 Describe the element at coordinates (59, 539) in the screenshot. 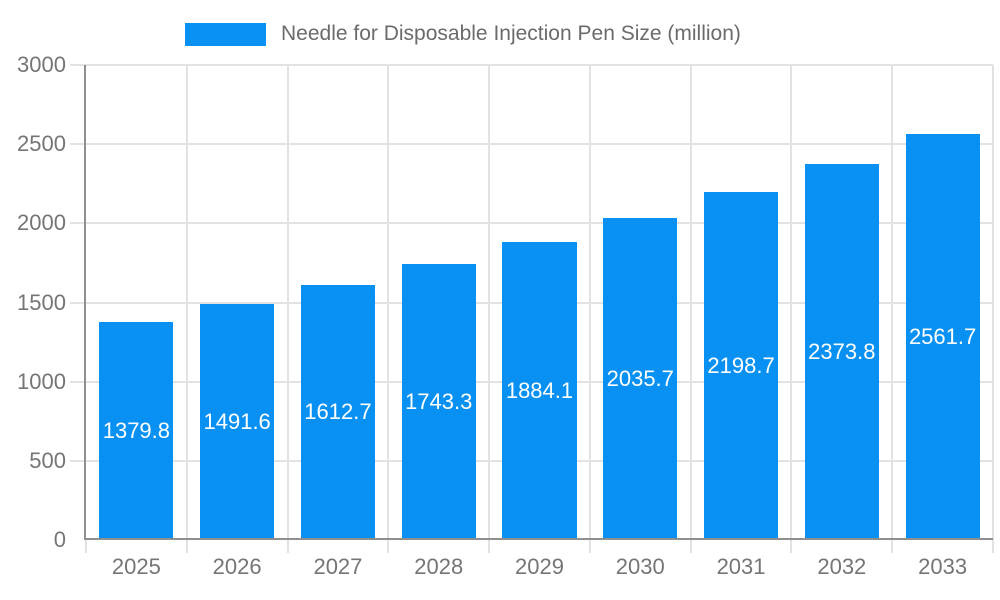

I see `y-tick-label: 0` at that location.